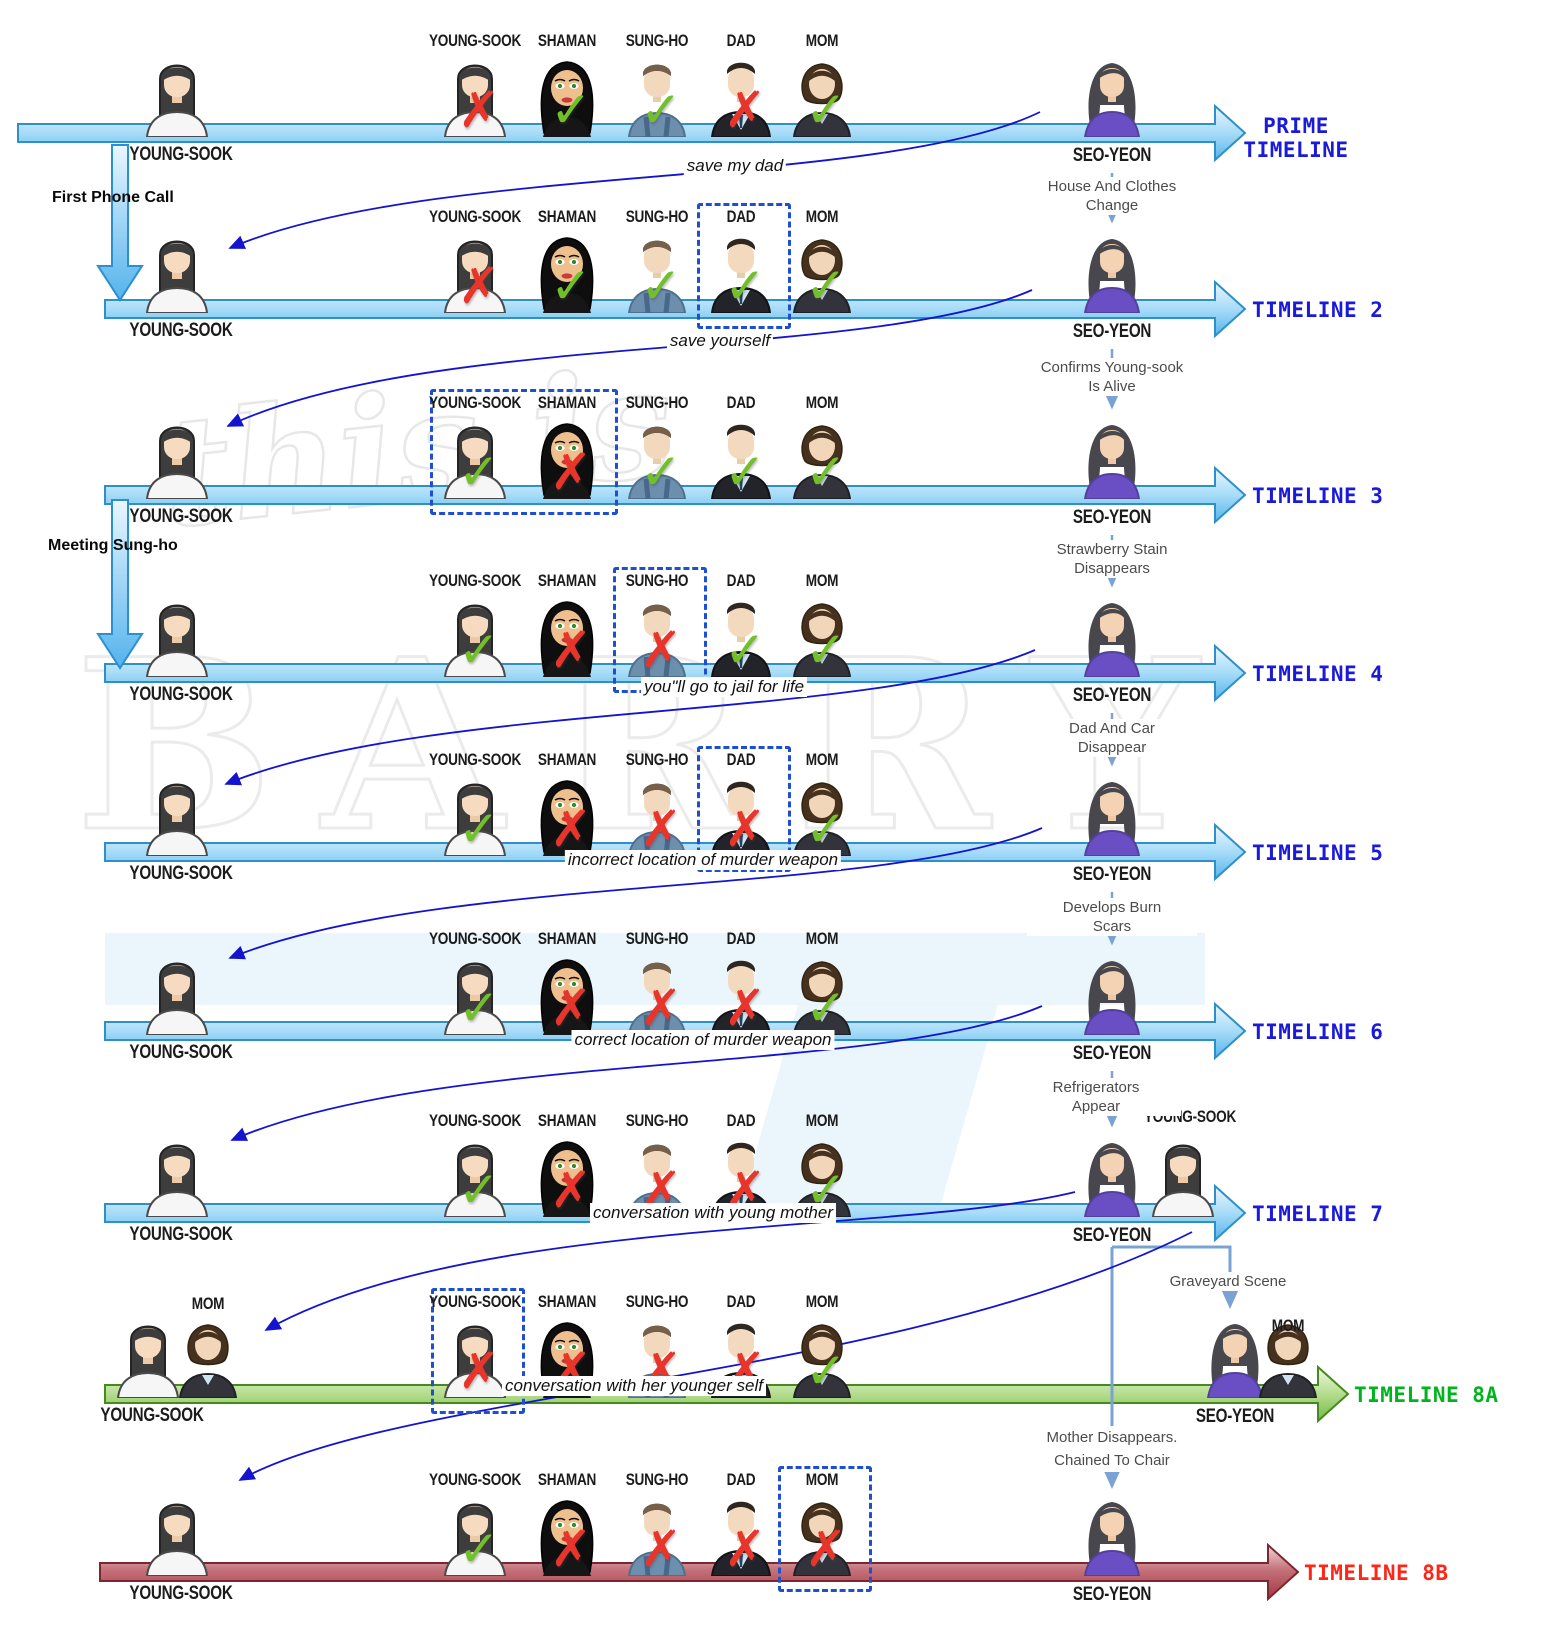  What do you see at coordinates (1318, 310) in the screenshot?
I see `timeline-label-t2: TIMELINE 2` at bounding box center [1318, 310].